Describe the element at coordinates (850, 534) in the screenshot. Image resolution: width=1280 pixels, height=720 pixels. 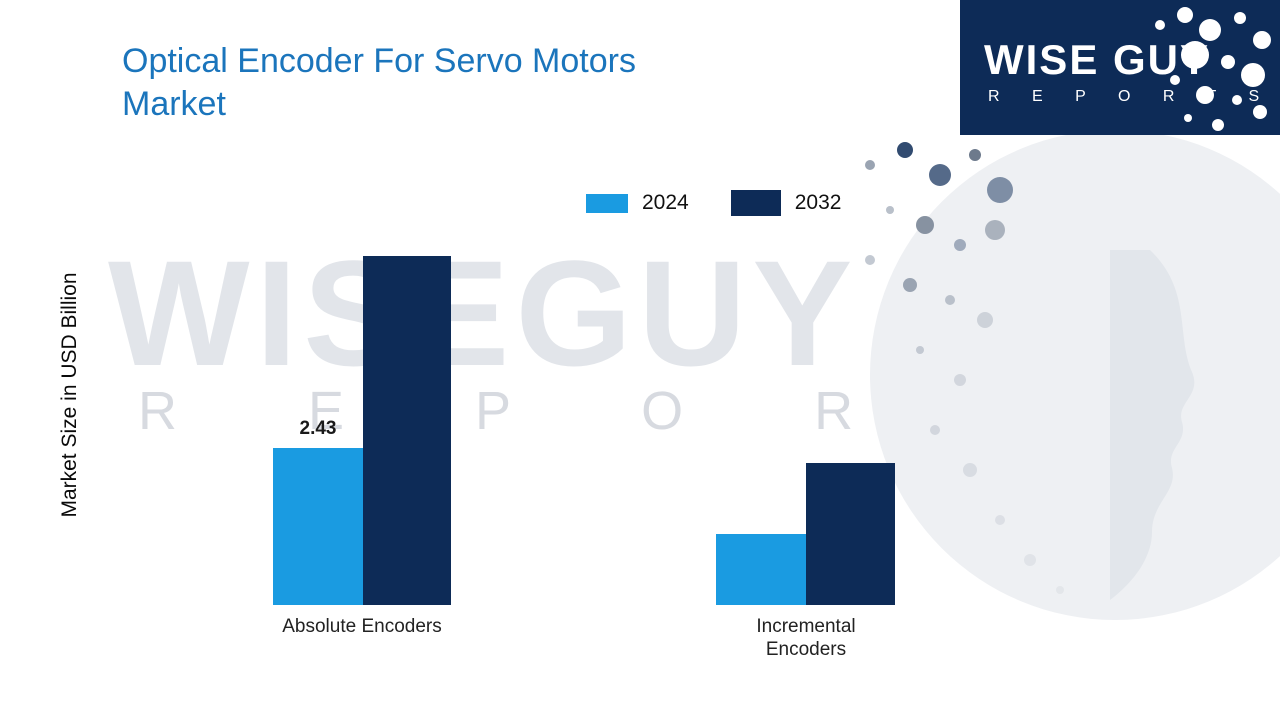
I see `bar-2032-incremental` at that location.